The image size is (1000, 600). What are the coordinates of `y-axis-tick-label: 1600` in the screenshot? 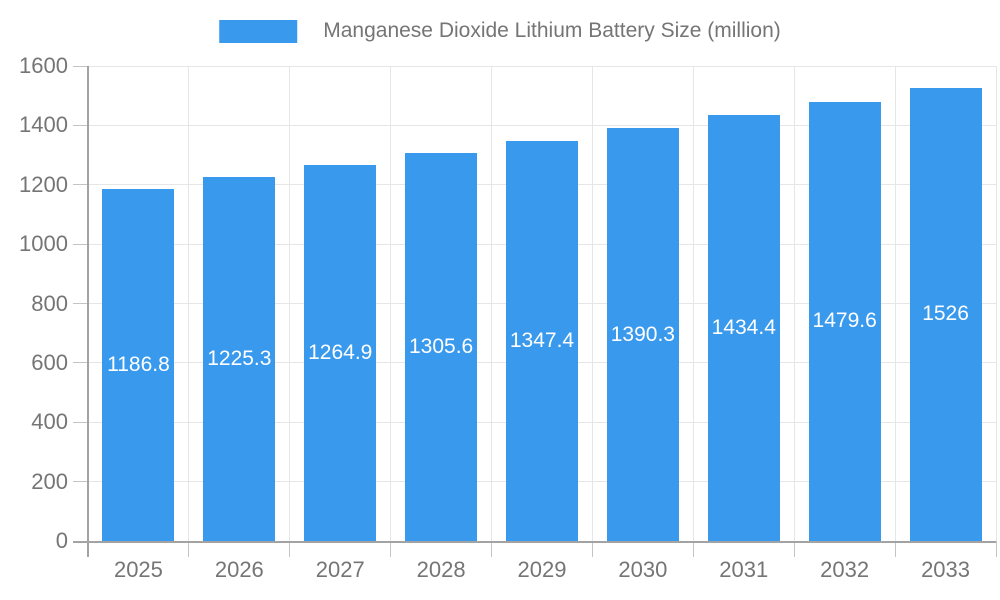 It's located at (43, 65).